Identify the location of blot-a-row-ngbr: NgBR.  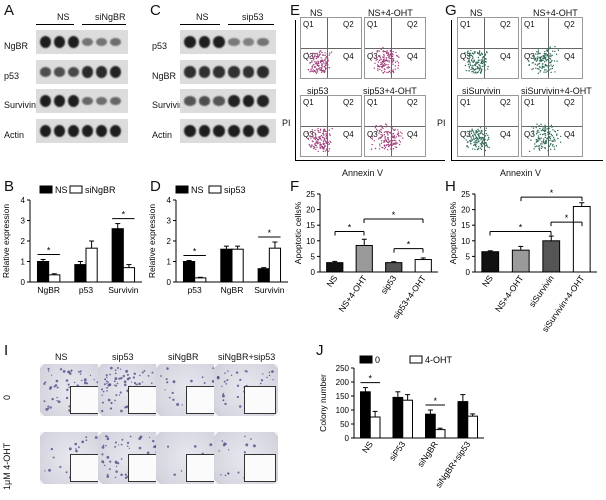
(16, 46).